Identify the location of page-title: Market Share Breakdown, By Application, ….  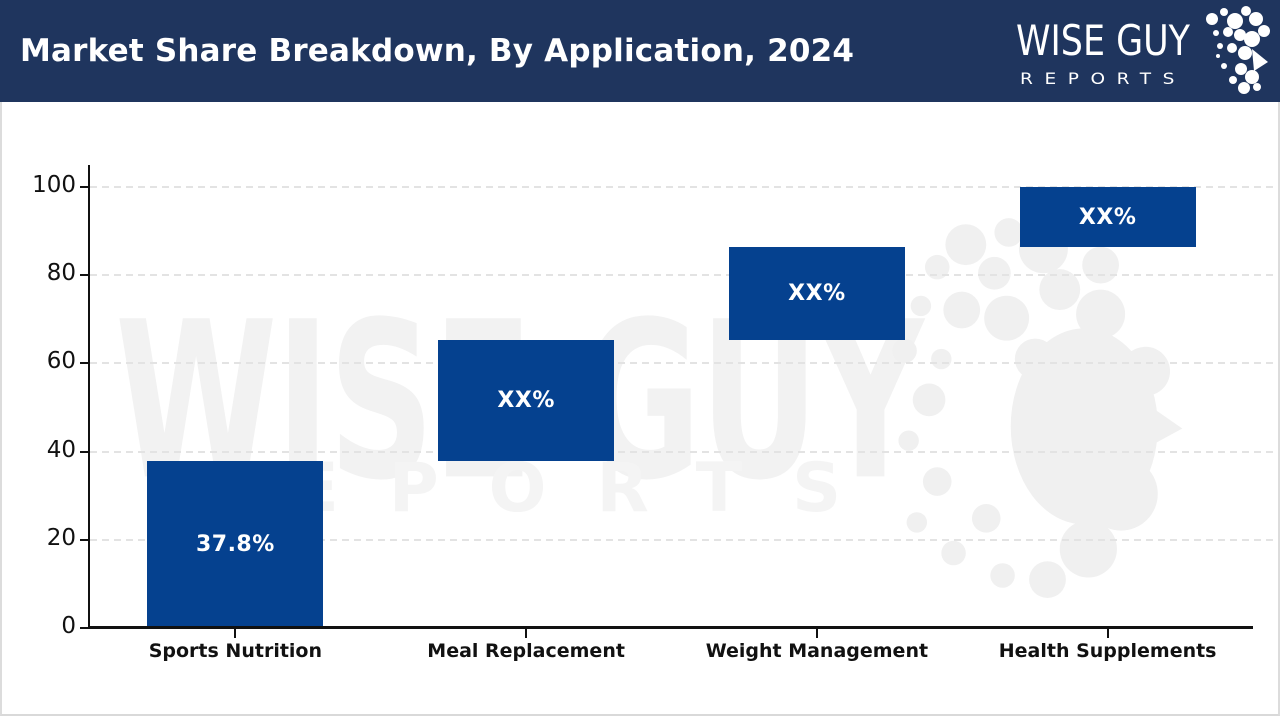
(437, 51).